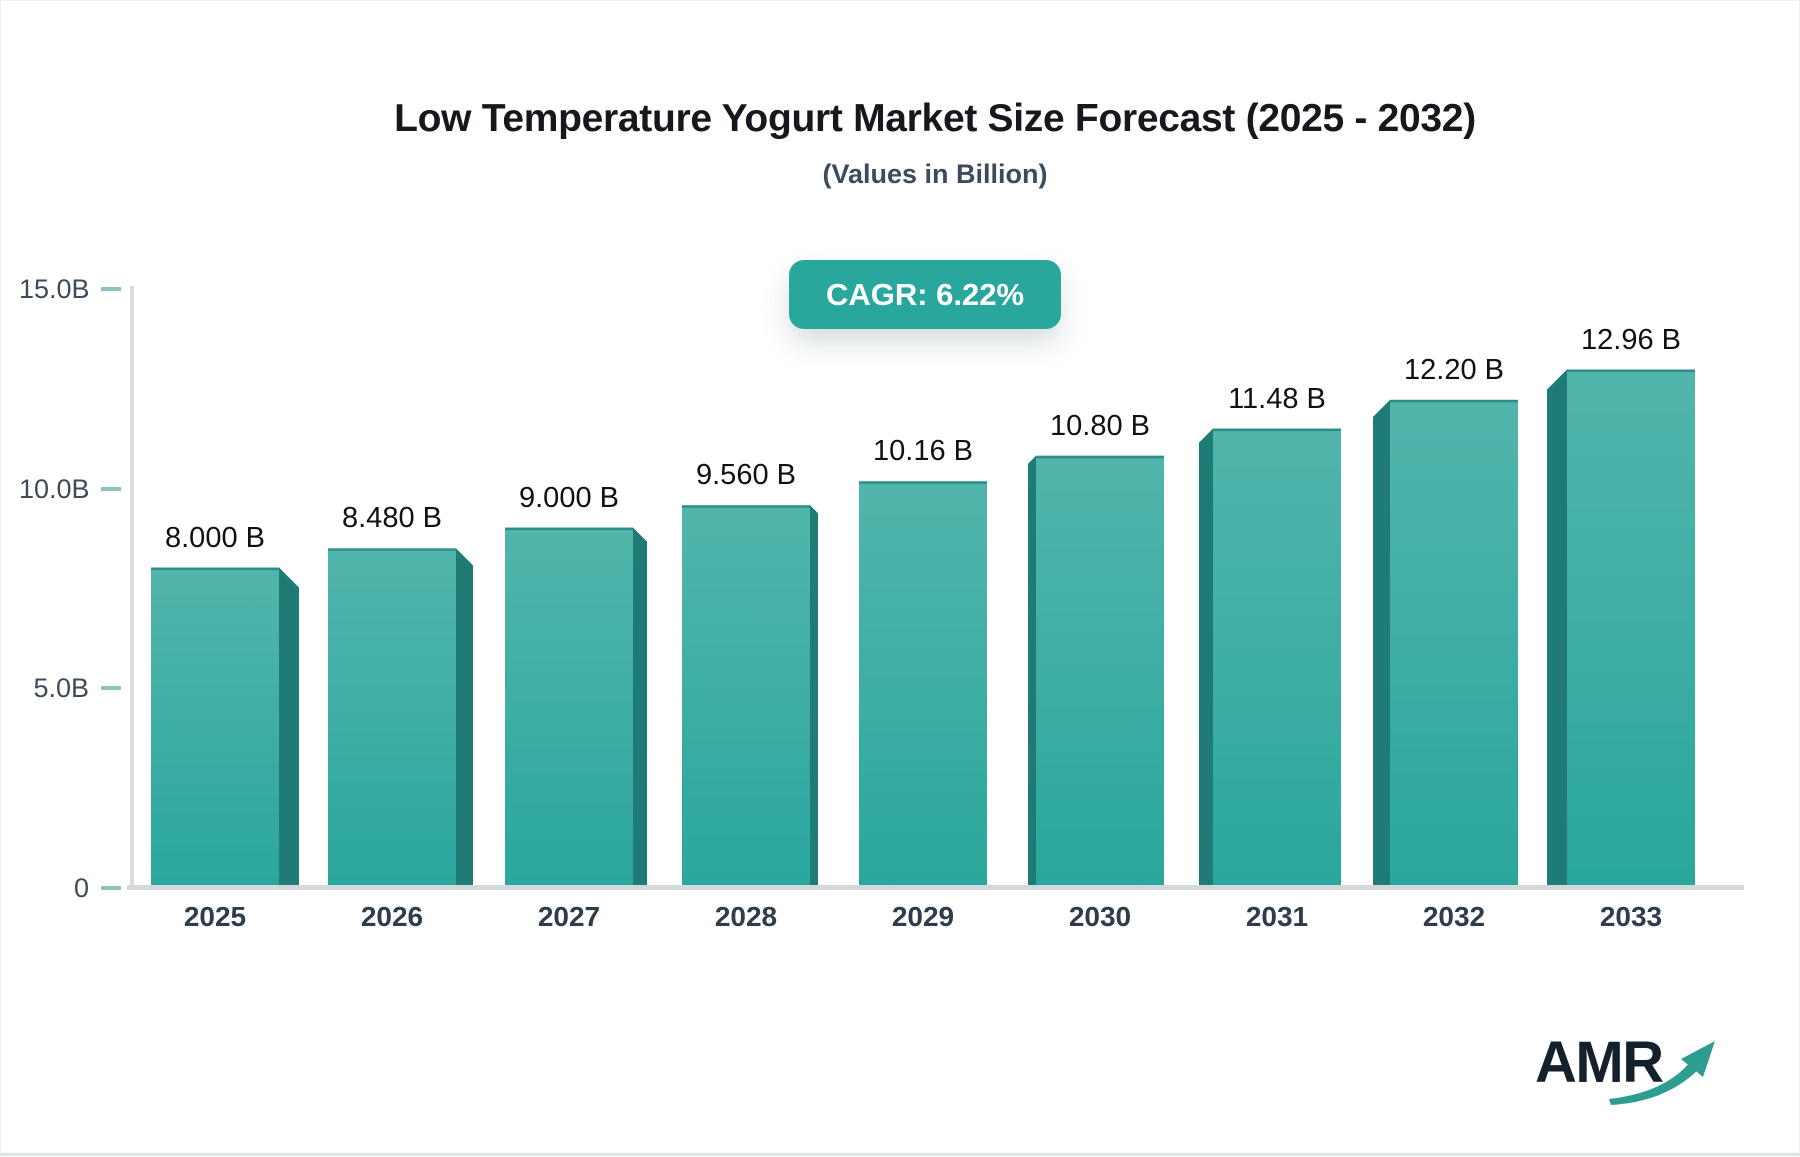 This screenshot has width=1800, height=1157. I want to click on bar-value-2027: 9.000 B, so click(569, 497).